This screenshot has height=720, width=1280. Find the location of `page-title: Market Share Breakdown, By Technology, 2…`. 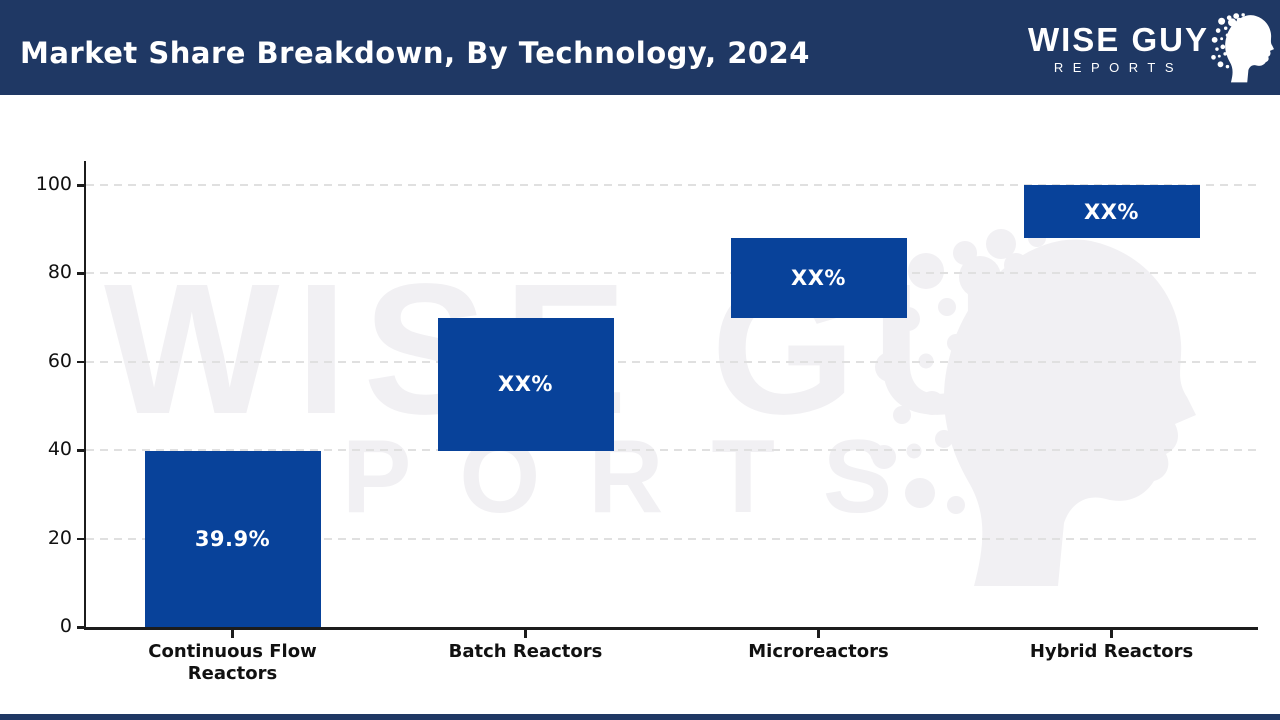

page-title: Market Share Breakdown, By Technology, 2… is located at coordinates (415, 53).